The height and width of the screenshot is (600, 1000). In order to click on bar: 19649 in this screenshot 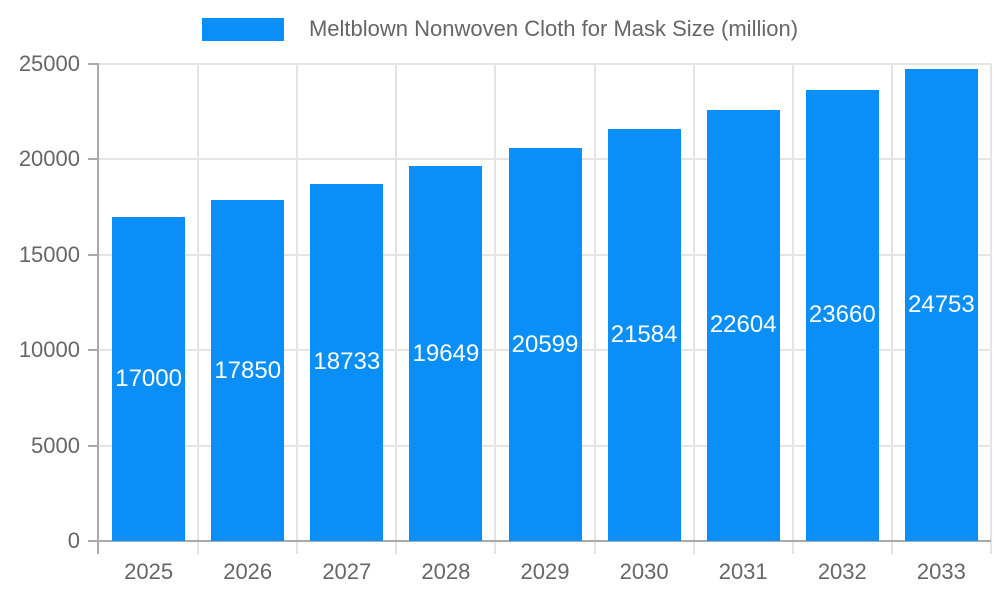, I will do `click(446, 353)`.